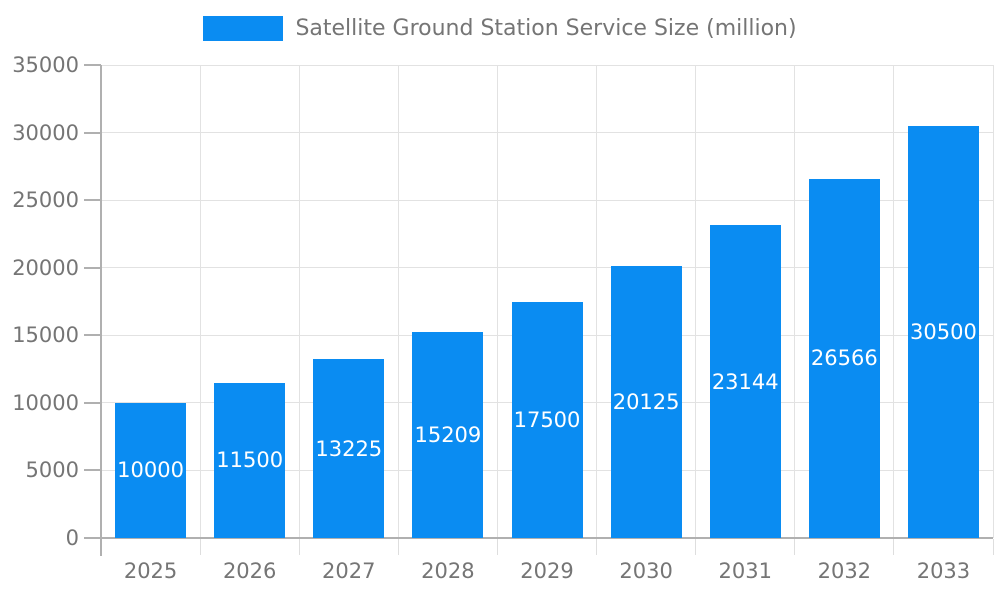 The image size is (1000, 600). What do you see at coordinates (943, 571) in the screenshot?
I see `x-axis-tick-label: 2033` at bounding box center [943, 571].